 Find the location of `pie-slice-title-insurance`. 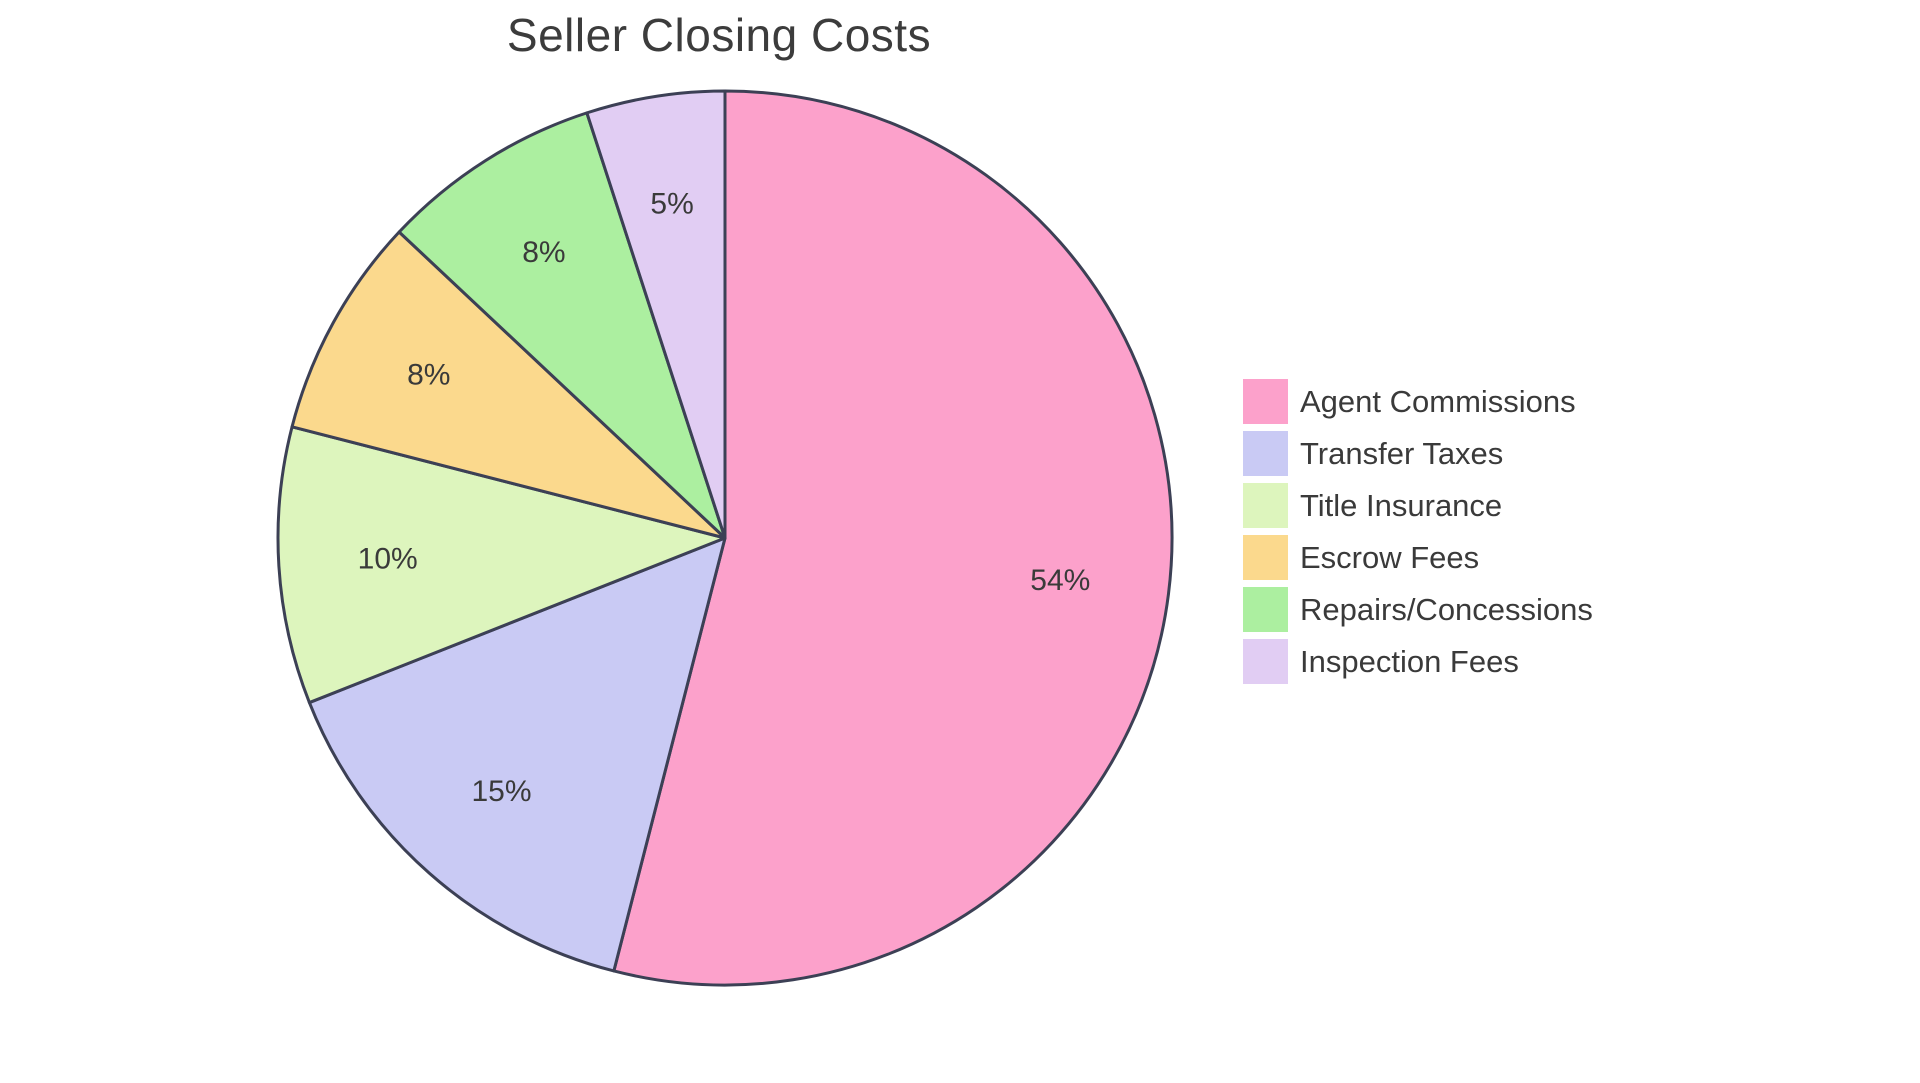

pie-slice-title-insurance is located at coordinates (501, 565).